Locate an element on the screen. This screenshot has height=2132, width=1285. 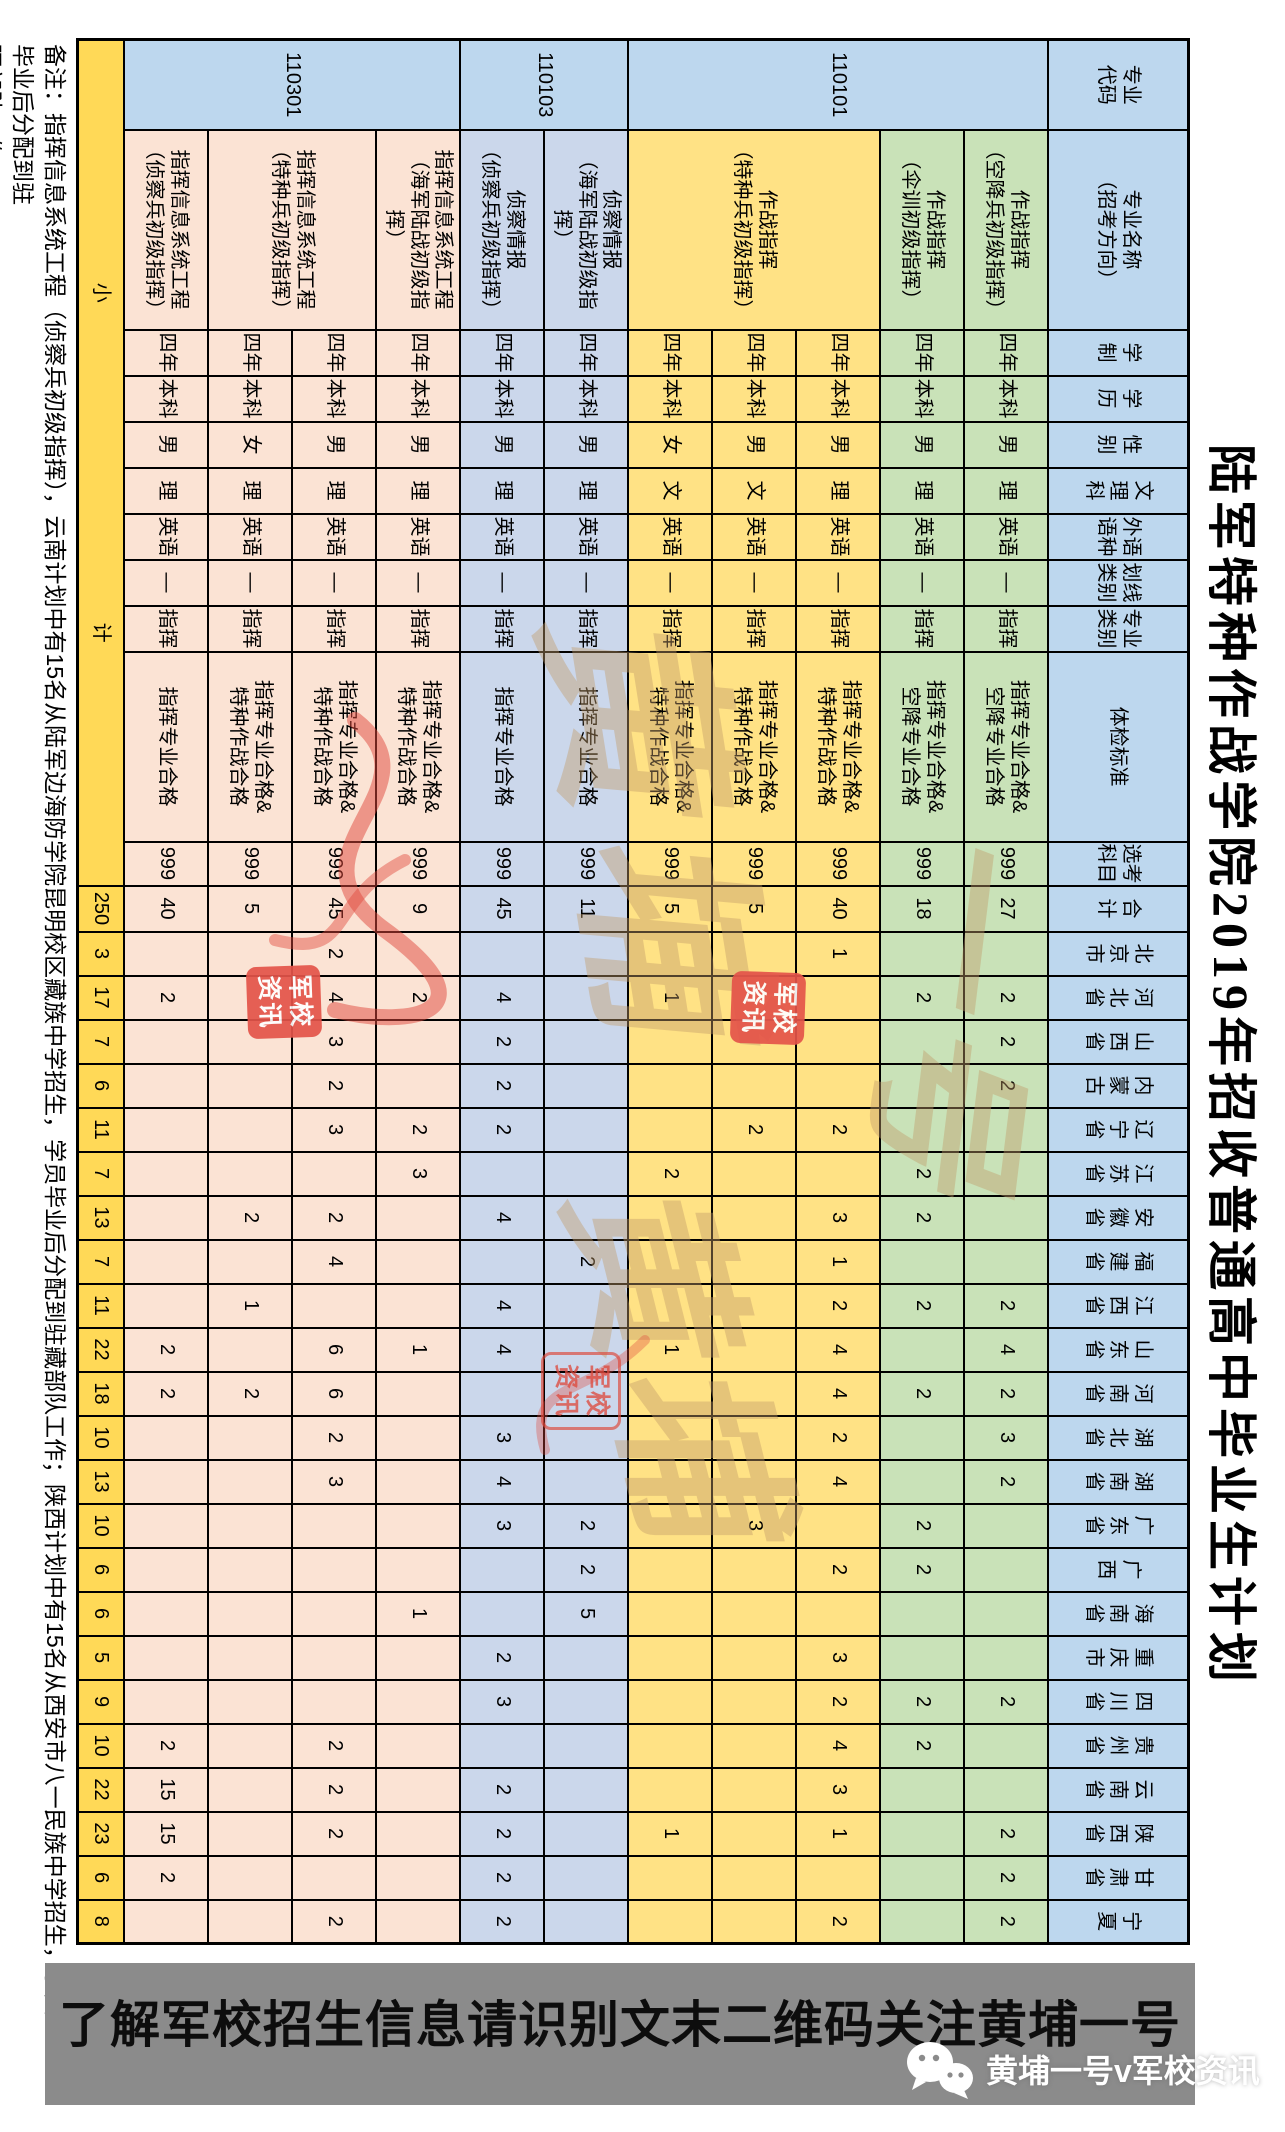
table-cell: 男 is located at coordinates (418, 444).